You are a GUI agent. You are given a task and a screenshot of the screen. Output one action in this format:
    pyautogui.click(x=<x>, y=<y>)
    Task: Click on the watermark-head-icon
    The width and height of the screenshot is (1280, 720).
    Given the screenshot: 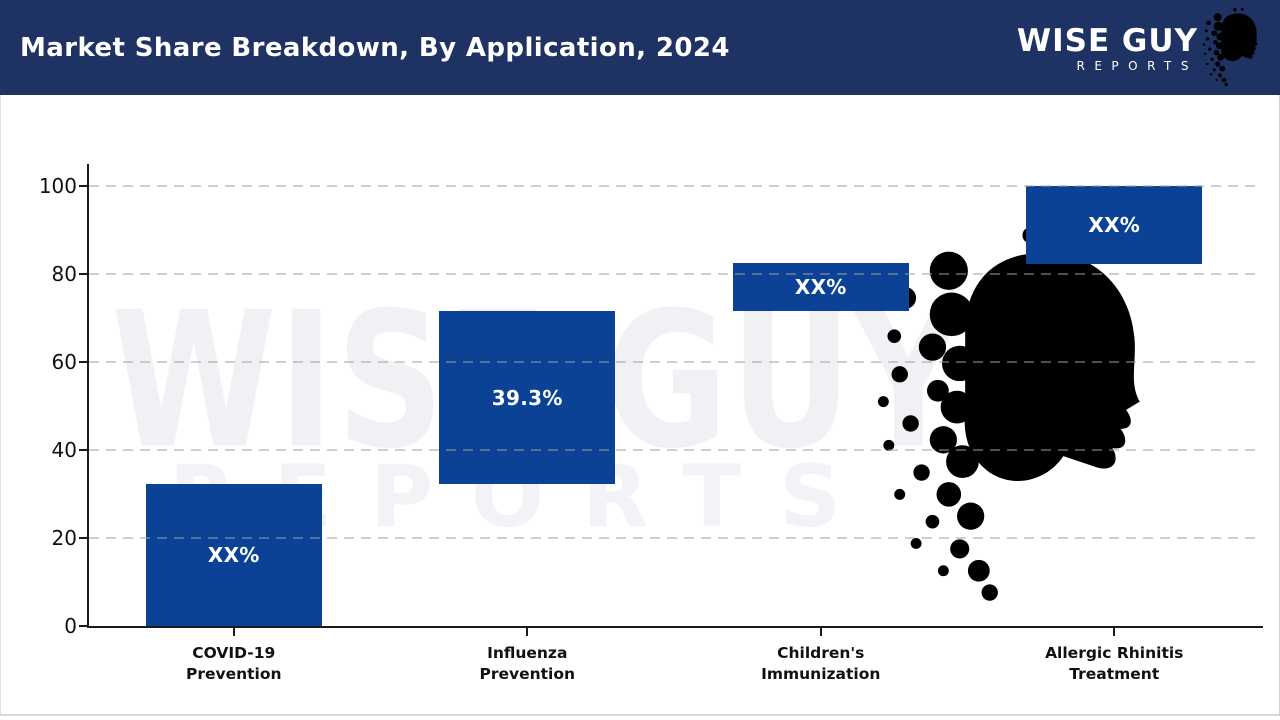 What is the action you would take?
    pyautogui.click(x=1008, y=414)
    